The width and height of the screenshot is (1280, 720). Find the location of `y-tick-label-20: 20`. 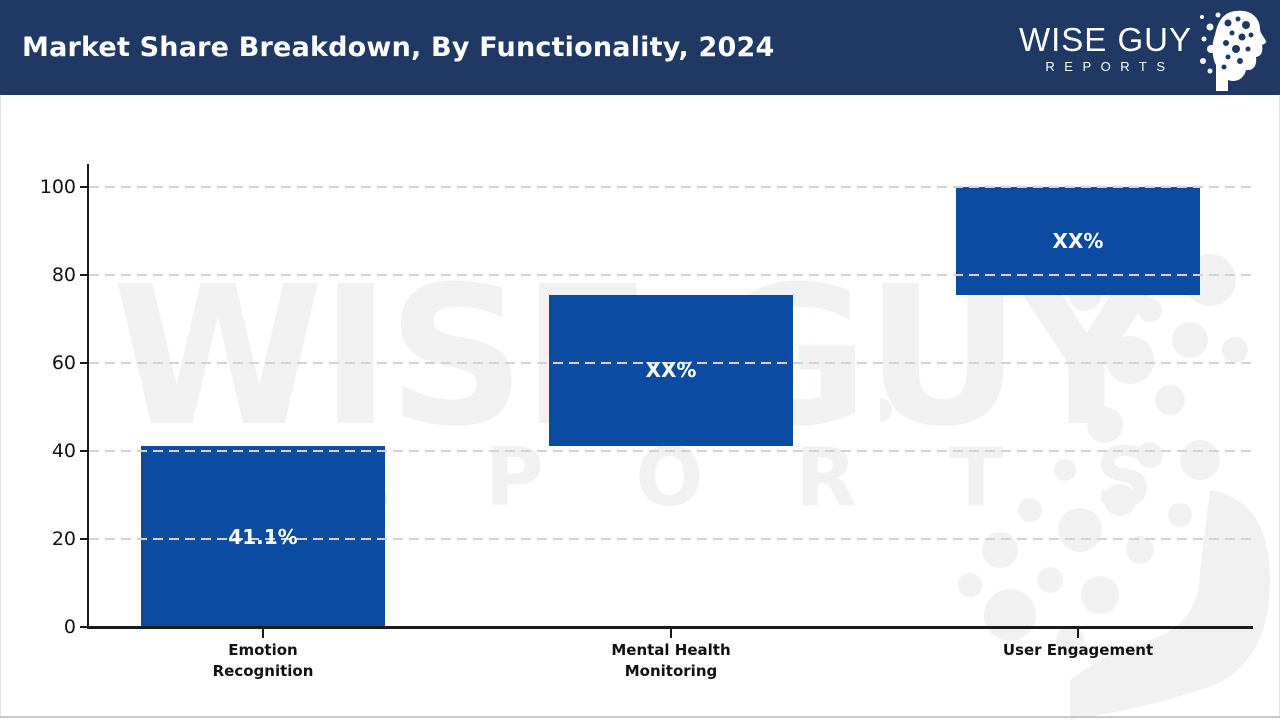

y-tick-label-20: 20 is located at coordinates (63, 539).